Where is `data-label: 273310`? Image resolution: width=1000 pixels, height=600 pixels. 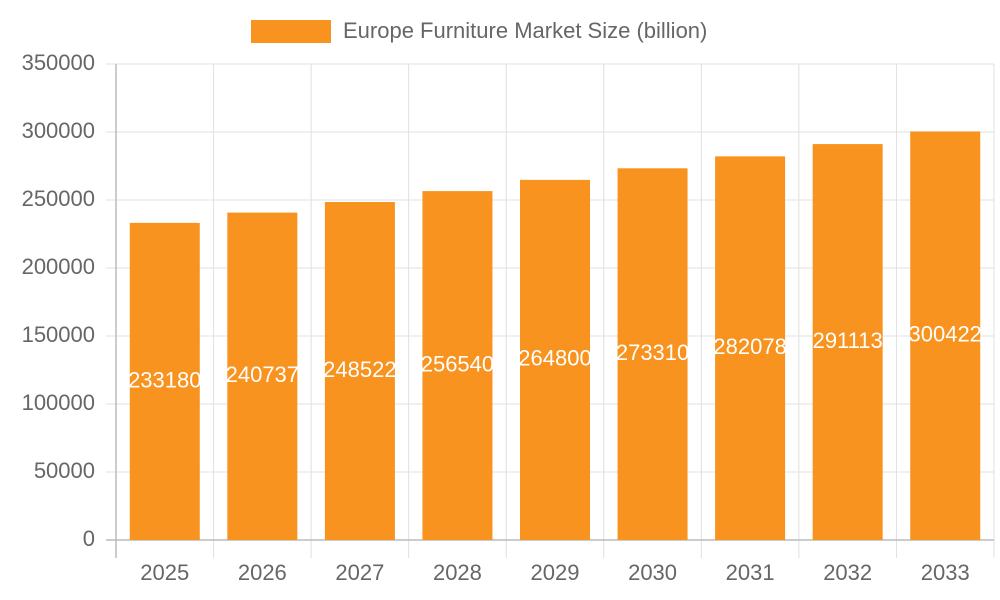
data-label: 273310 is located at coordinates (652, 352).